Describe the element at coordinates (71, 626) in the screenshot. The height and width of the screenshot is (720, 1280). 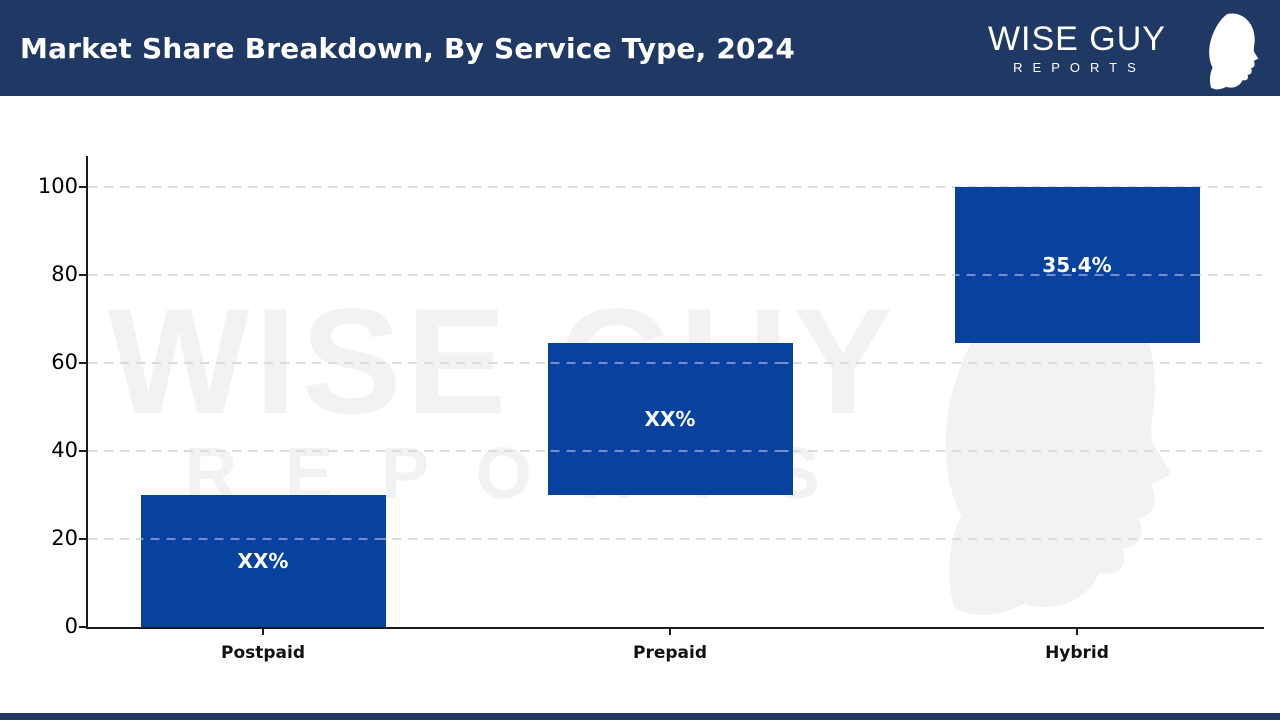
I see `y-tick-label: 0` at that location.